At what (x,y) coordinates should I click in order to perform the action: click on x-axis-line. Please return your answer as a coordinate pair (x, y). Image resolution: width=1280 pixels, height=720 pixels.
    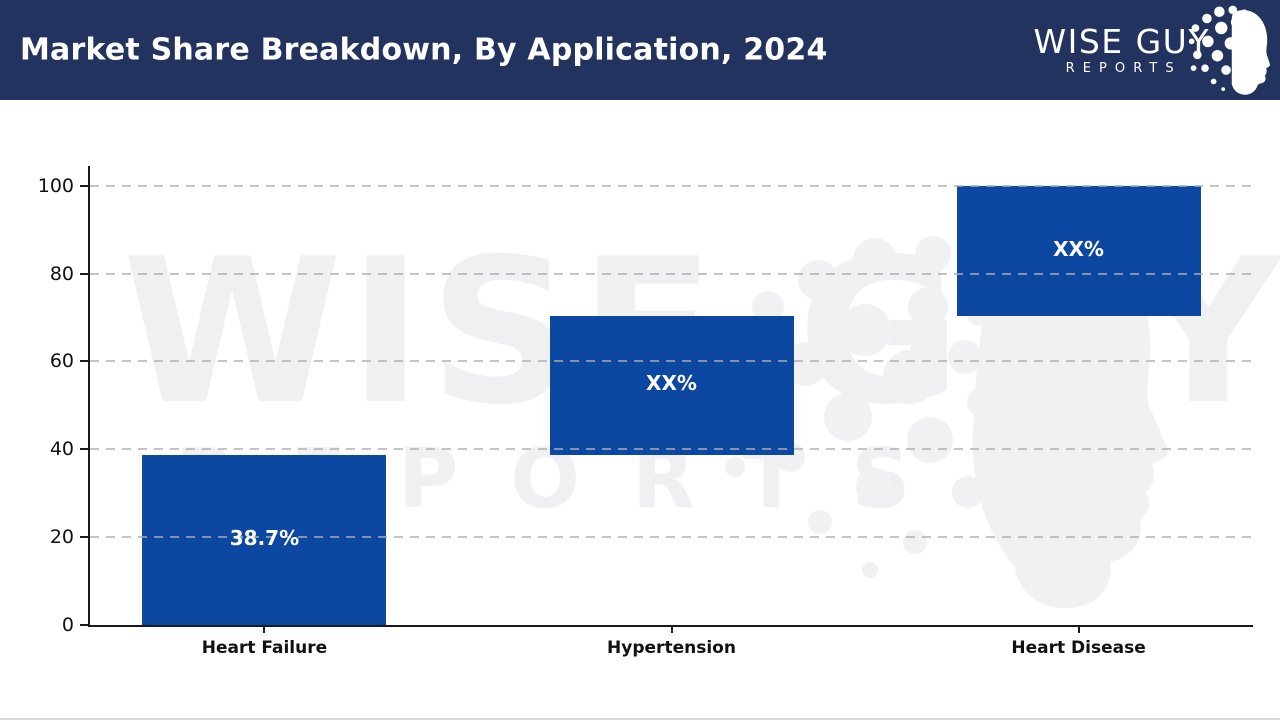
    Looking at the image, I should click on (670, 626).